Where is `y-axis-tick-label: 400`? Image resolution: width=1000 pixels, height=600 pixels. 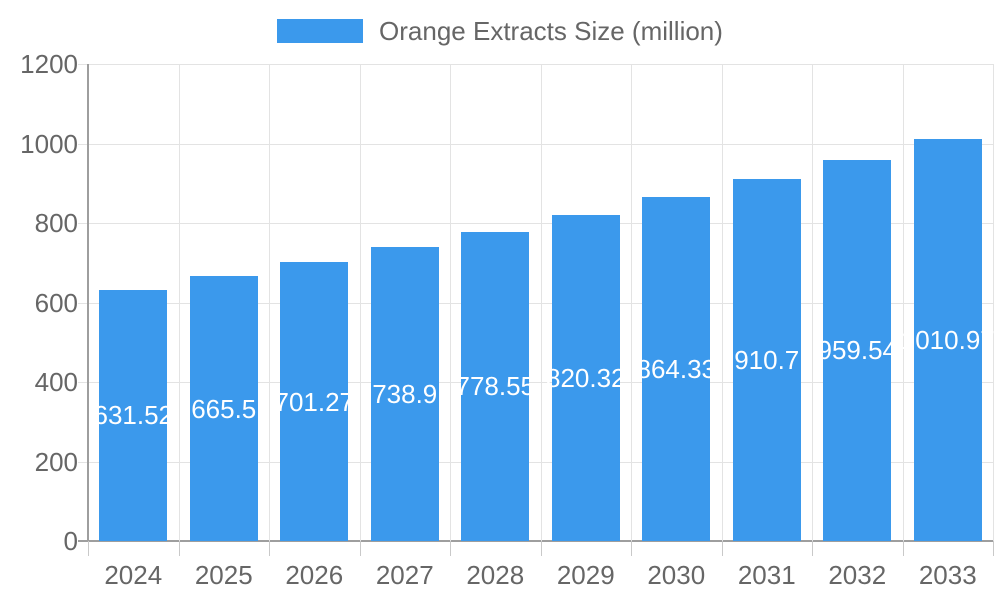
y-axis-tick-label: 400 is located at coordinates (56, 382).